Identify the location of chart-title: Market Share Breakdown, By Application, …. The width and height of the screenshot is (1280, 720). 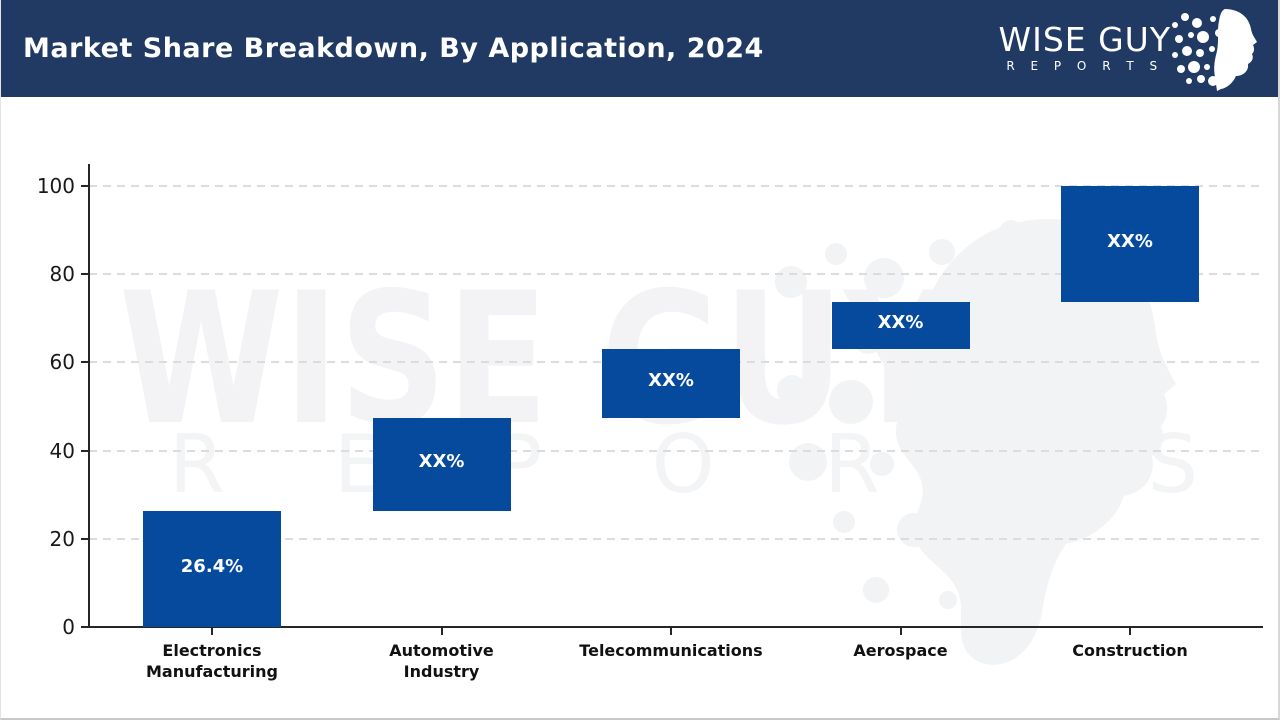
(393, 48).